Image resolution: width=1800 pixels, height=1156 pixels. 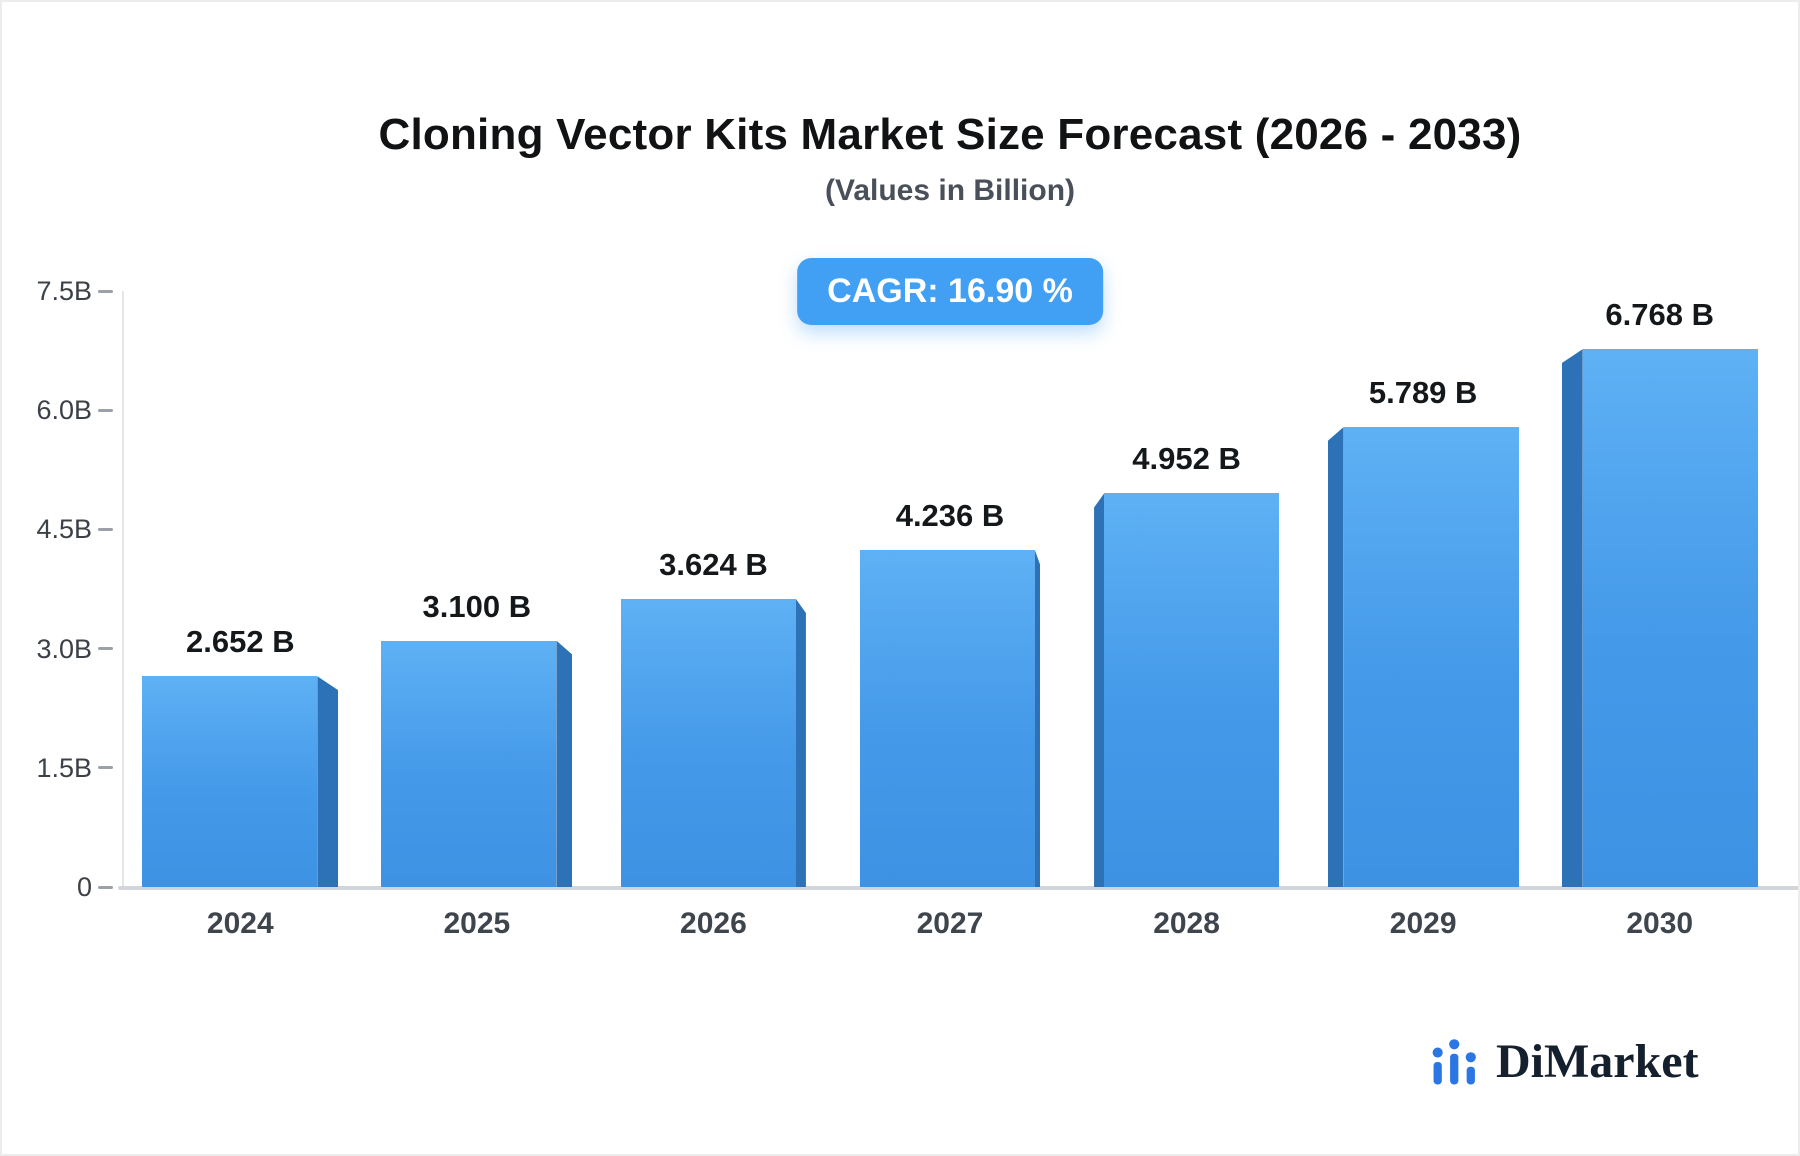 I want to click on x-axis-line, so click(x=958, y=888).